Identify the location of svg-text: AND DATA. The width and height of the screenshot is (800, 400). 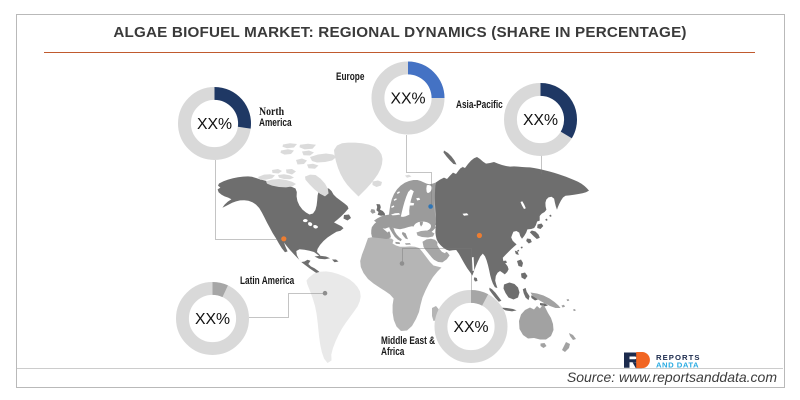
(677, 365).